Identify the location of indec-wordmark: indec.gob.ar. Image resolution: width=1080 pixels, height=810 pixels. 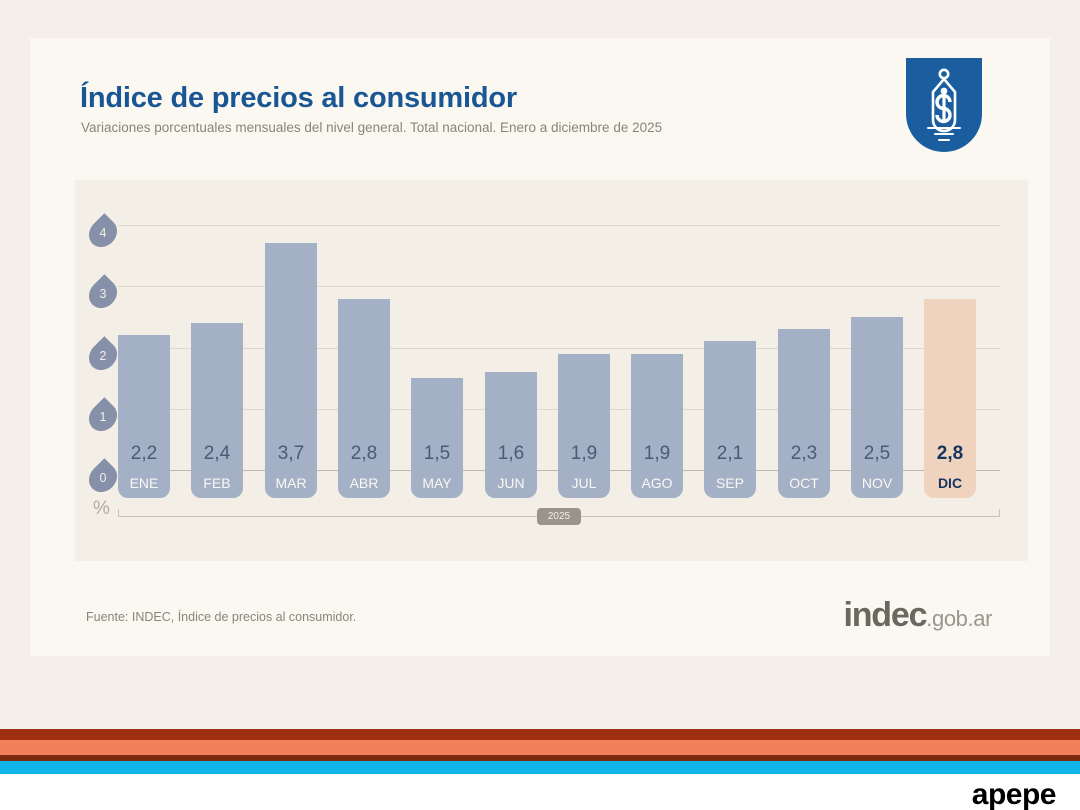
(917, 615).